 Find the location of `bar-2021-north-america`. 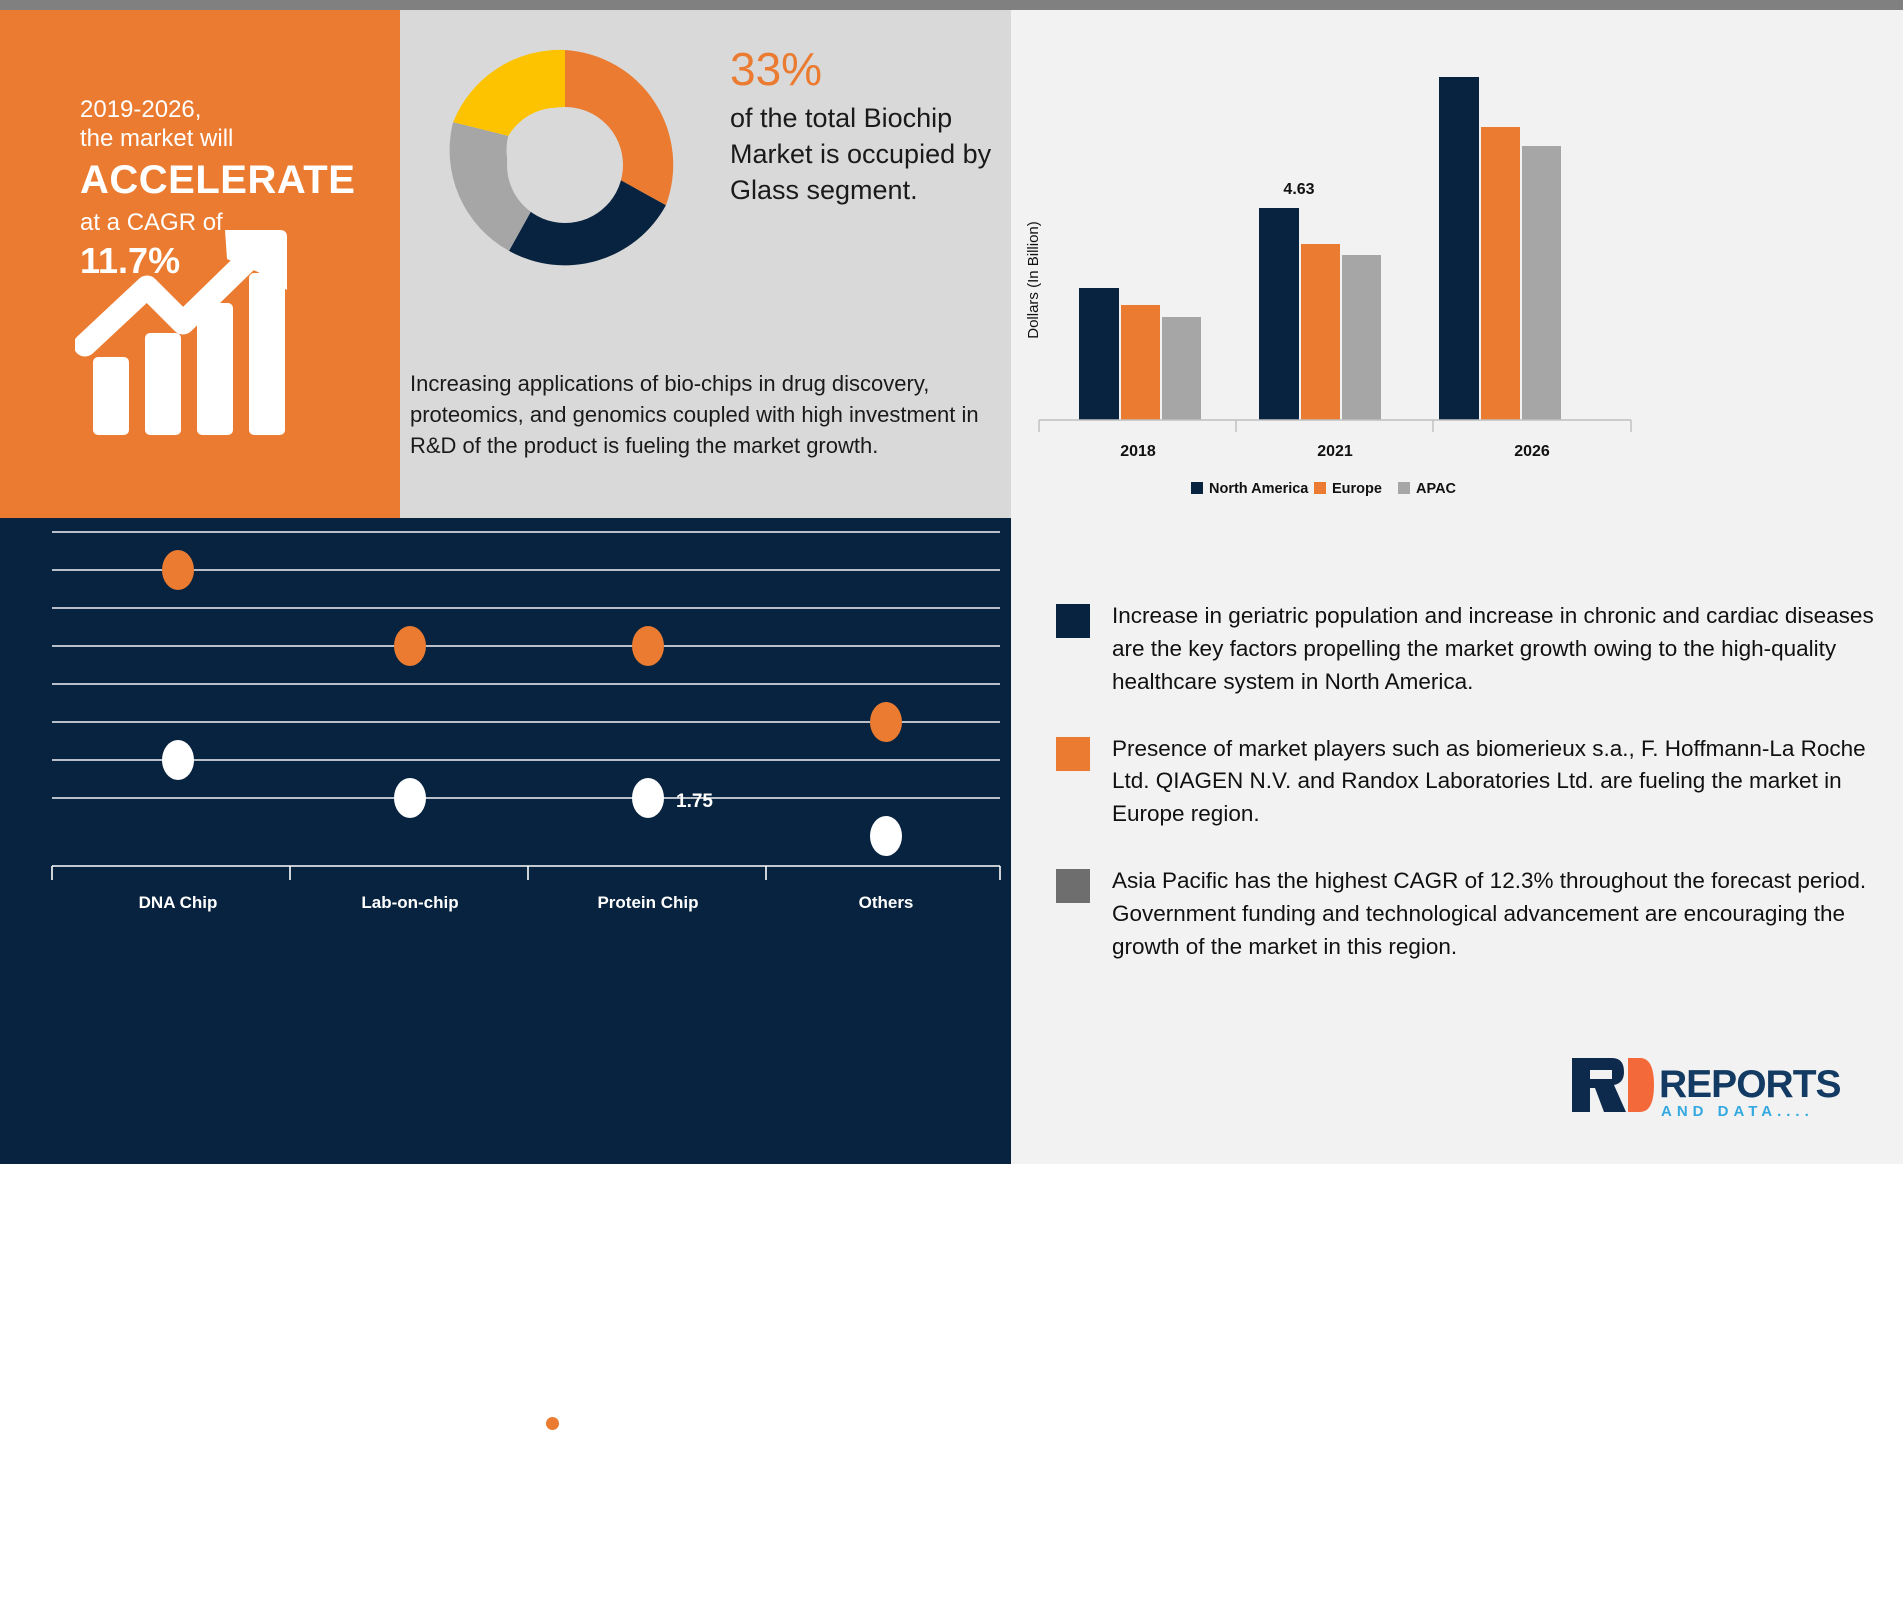

bar-2021-north-america is located at coordinates (1279, 314).